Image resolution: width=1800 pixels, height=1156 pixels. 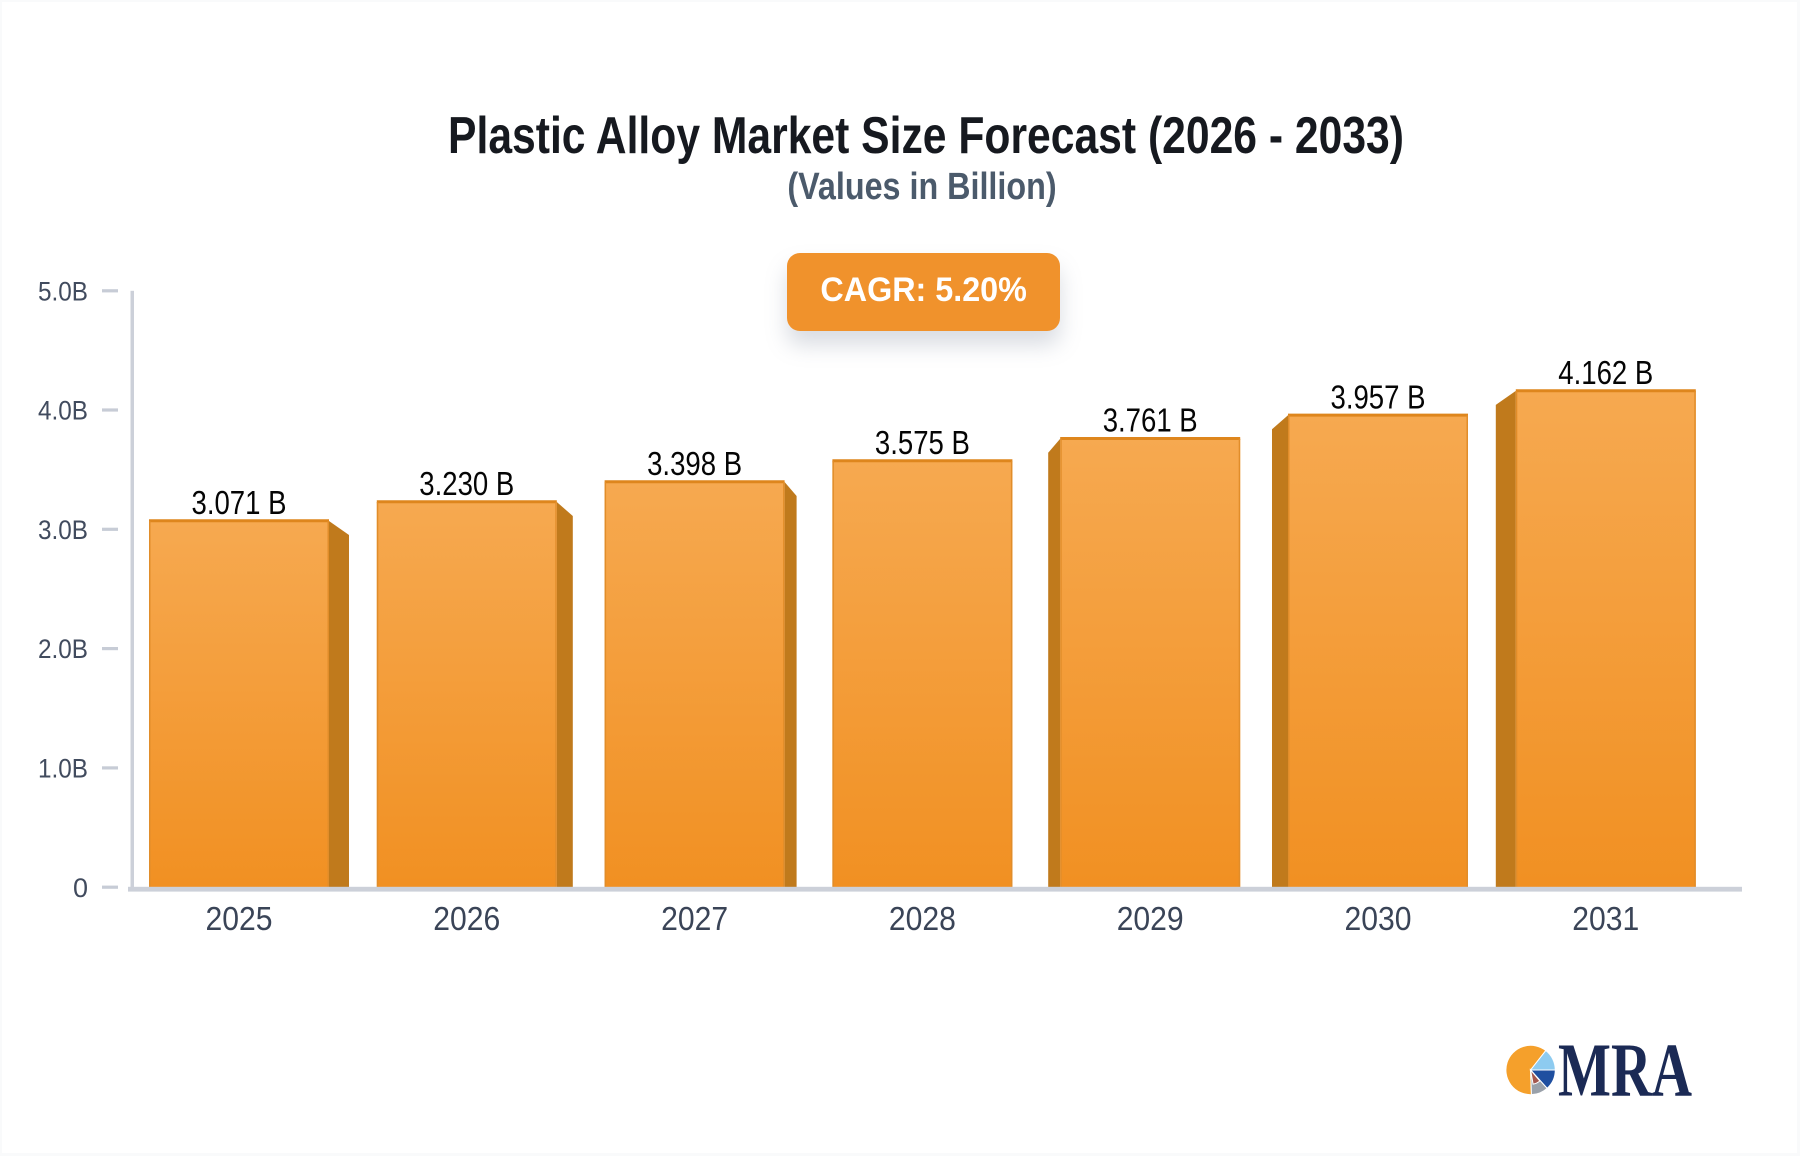 I want to click on svg-text: 4.162 B, so click(x=1605, y=372).